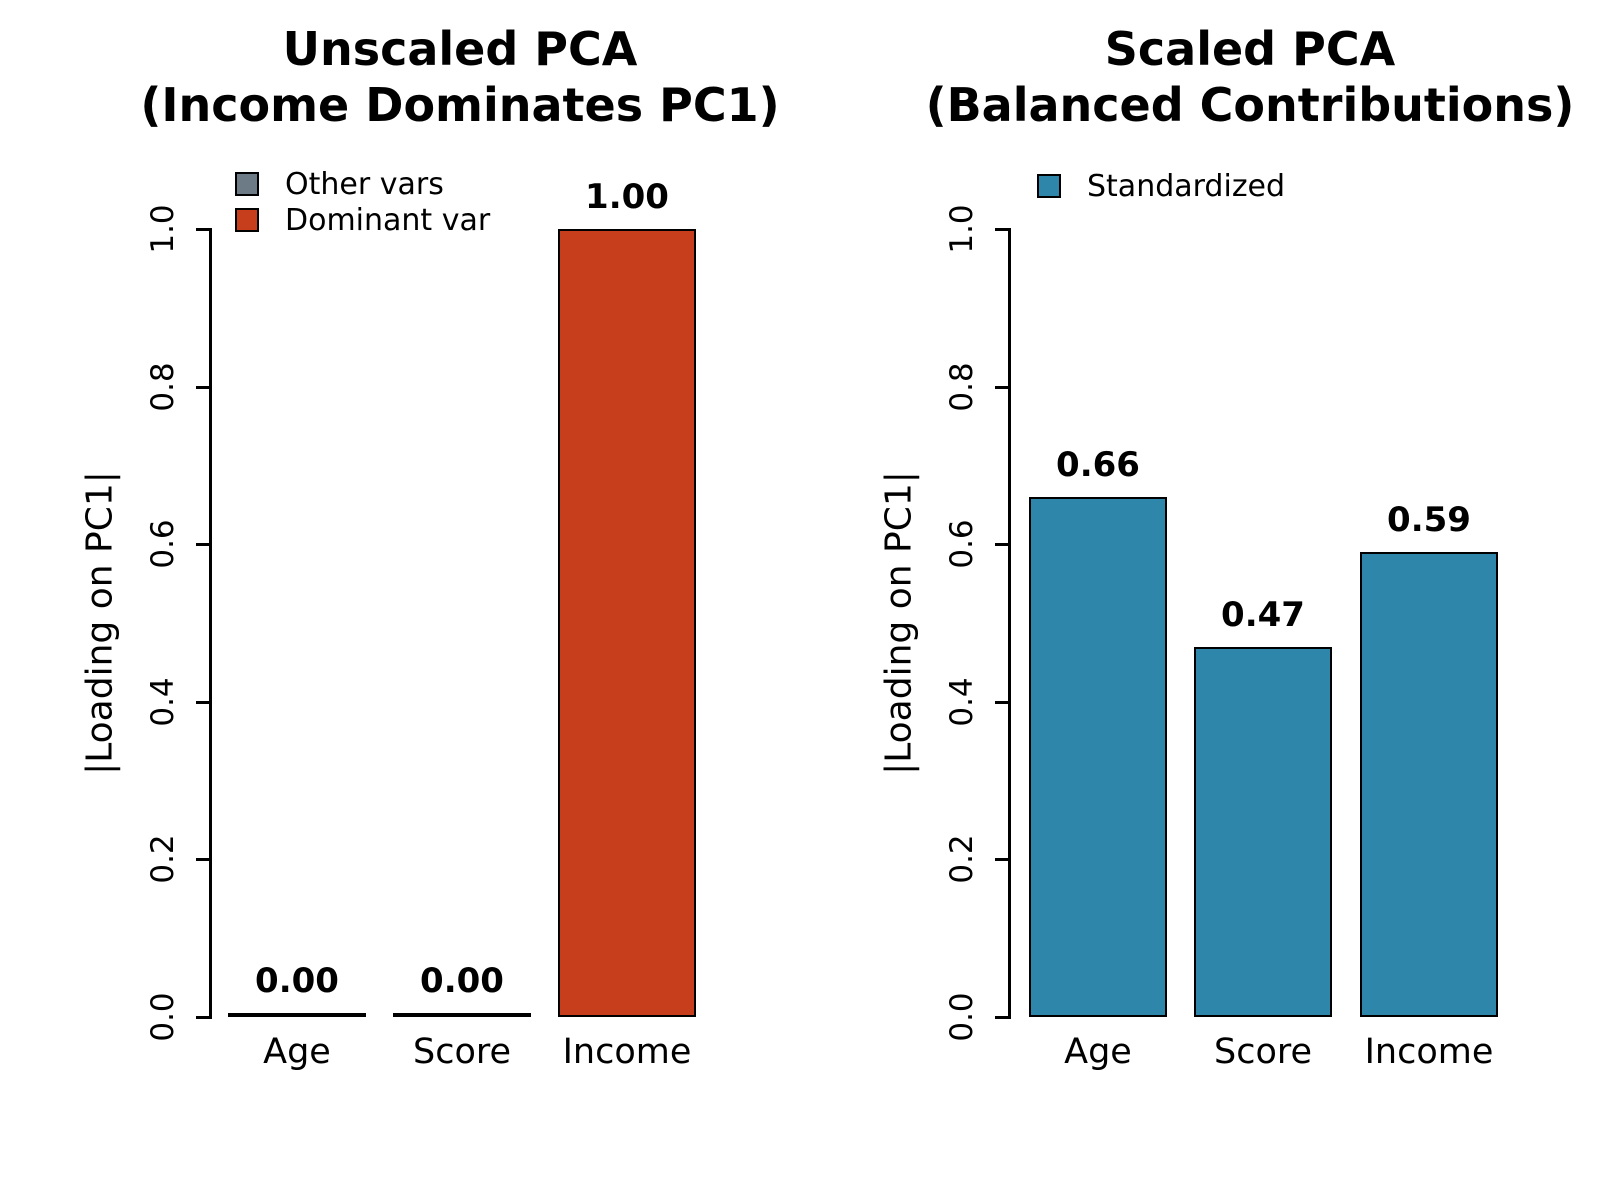 This screenshot has width=1600, height=1200. What do you see at coordinates (297, 623) in the screenshot?
I see `left-bar-group-age: 0.00` at bounding box center [297, 623].